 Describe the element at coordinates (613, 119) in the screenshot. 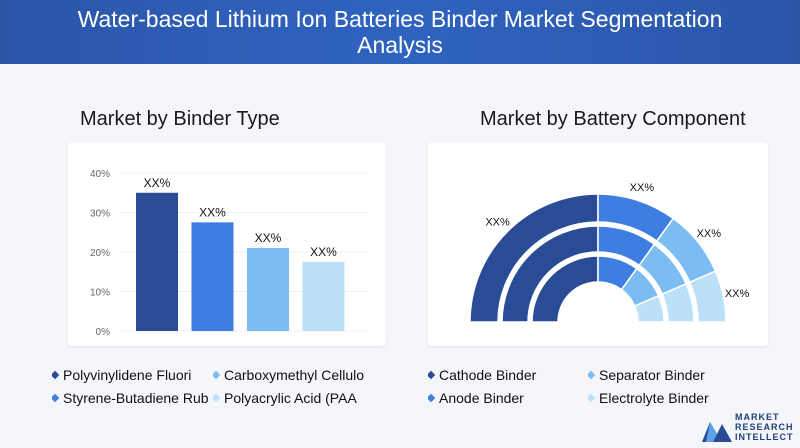

I see `battery-component-subtitle: Market by Battery Component` at that location.